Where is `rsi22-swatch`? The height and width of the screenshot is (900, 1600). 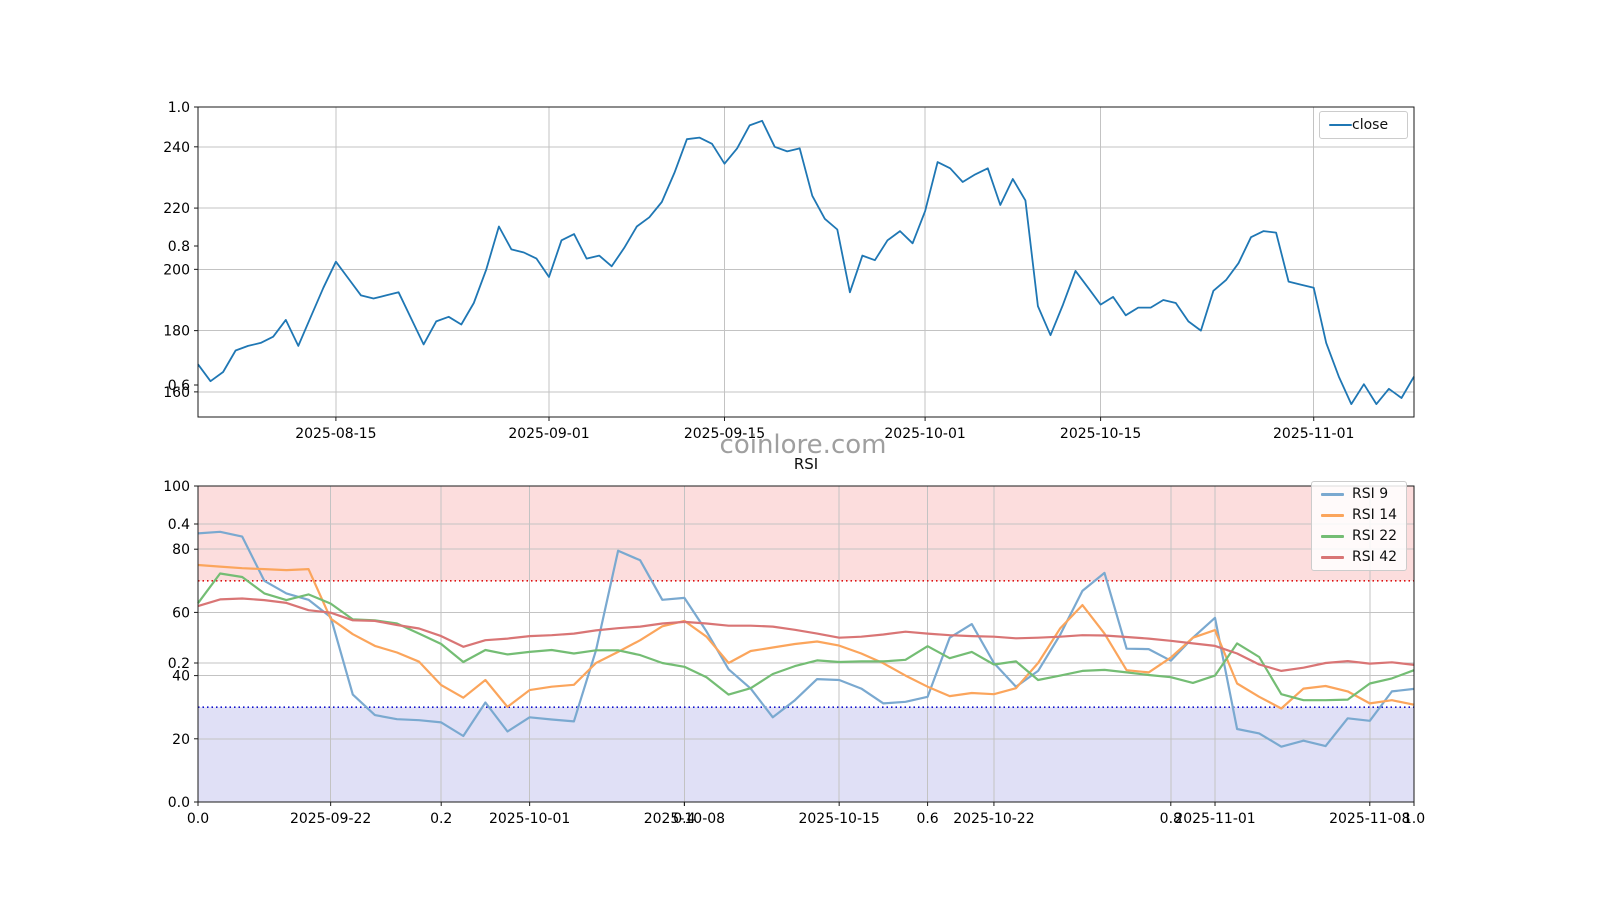
rsi22-swatch is located at coordinates (1332, 536).